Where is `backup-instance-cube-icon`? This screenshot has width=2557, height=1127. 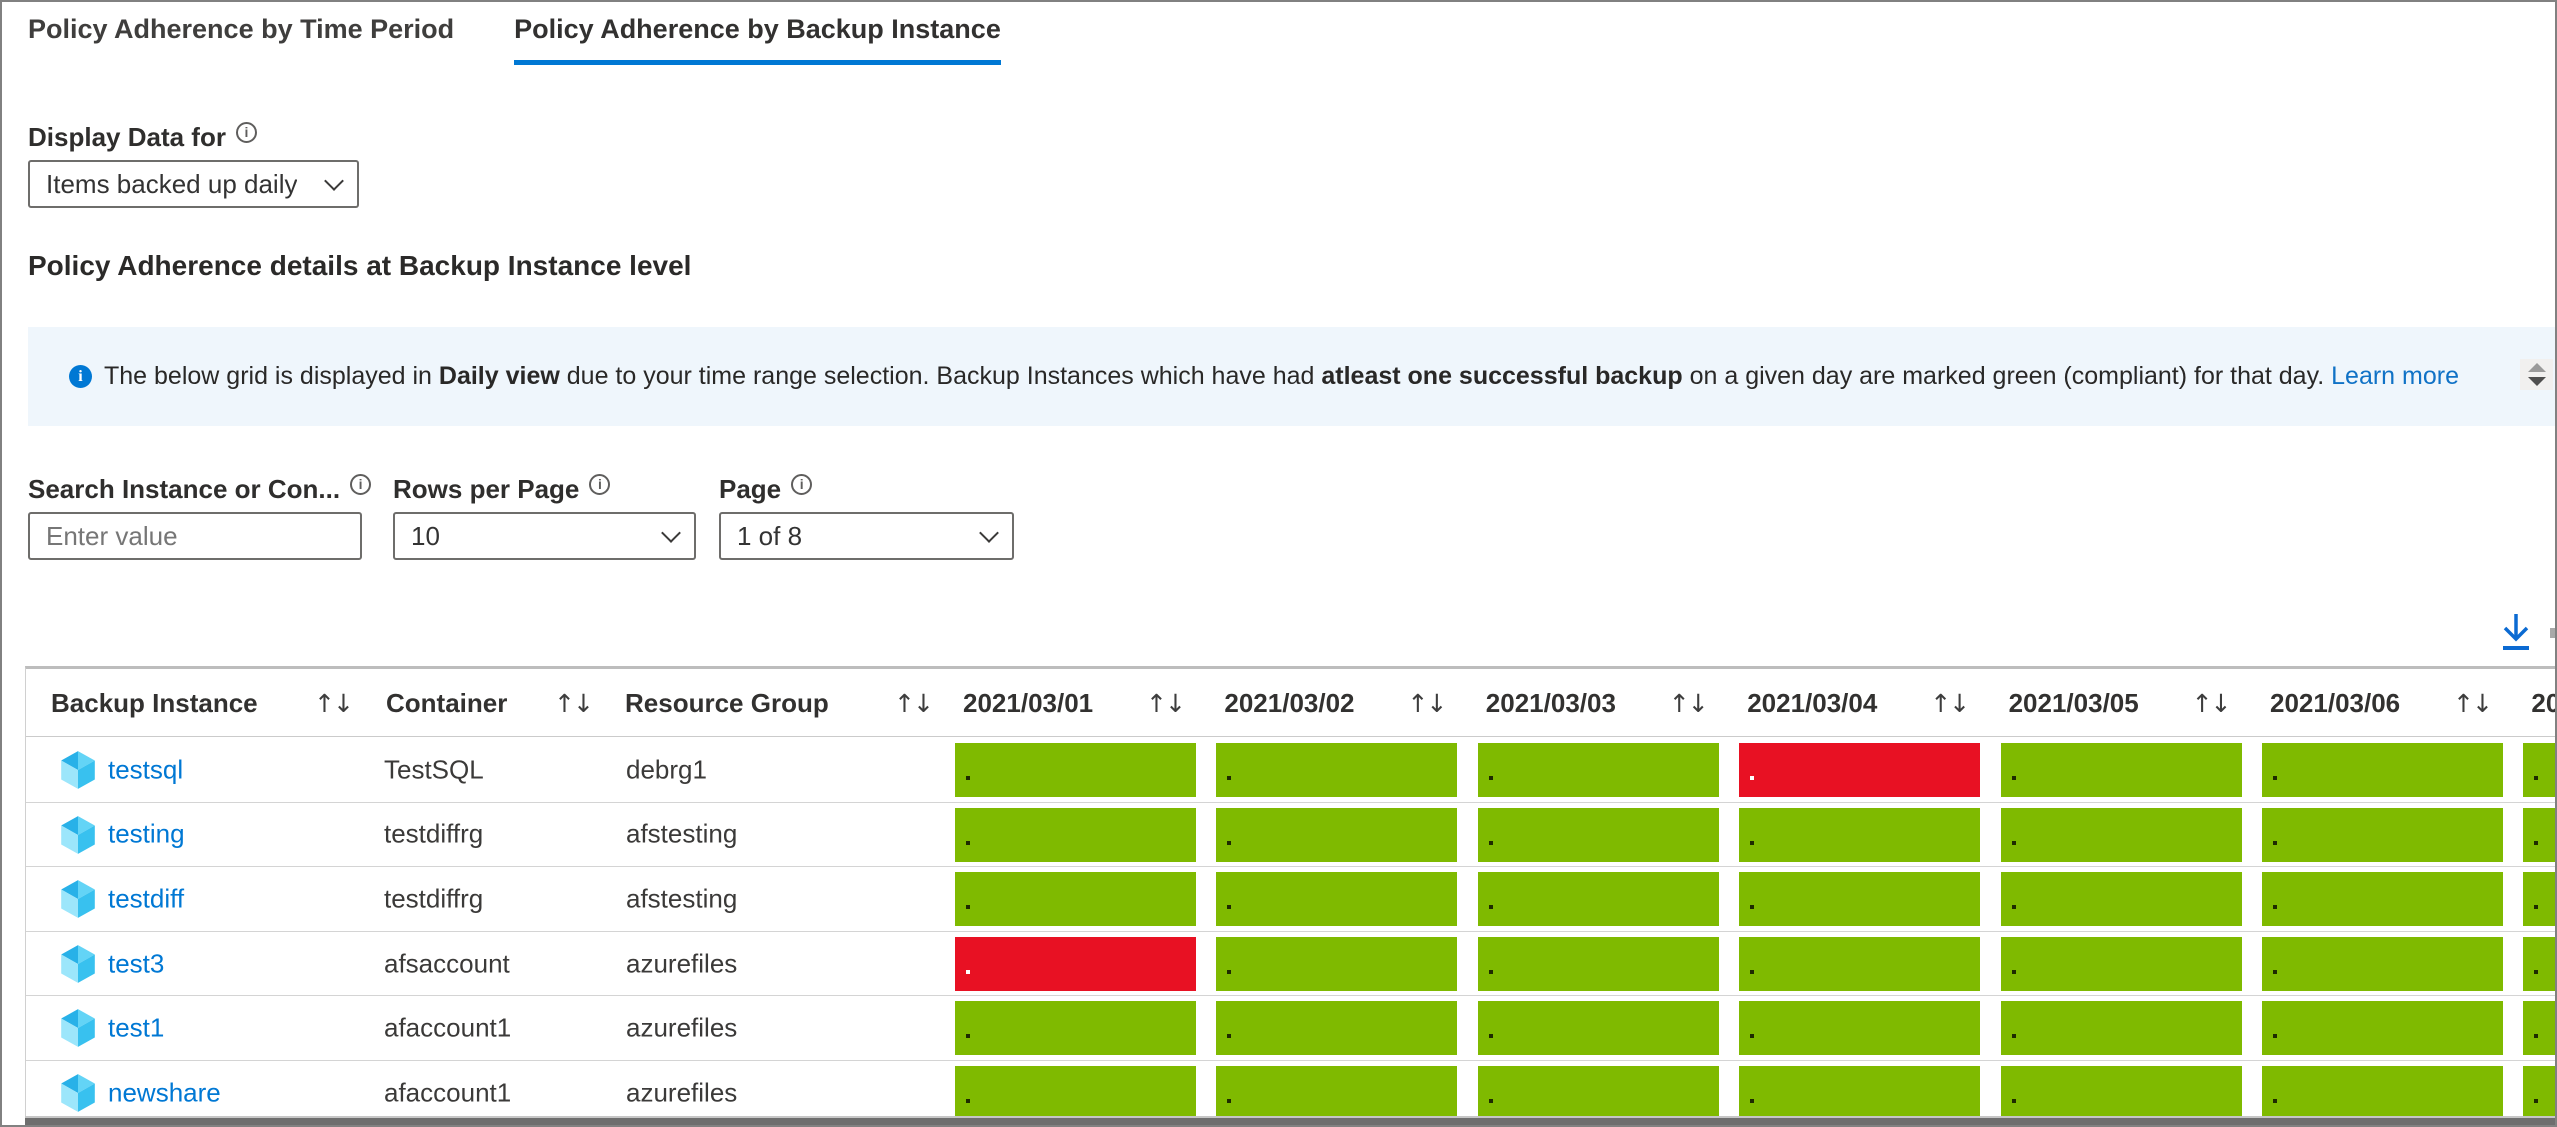
backup-instance-cube-icon is located at coordinates (78, 834).